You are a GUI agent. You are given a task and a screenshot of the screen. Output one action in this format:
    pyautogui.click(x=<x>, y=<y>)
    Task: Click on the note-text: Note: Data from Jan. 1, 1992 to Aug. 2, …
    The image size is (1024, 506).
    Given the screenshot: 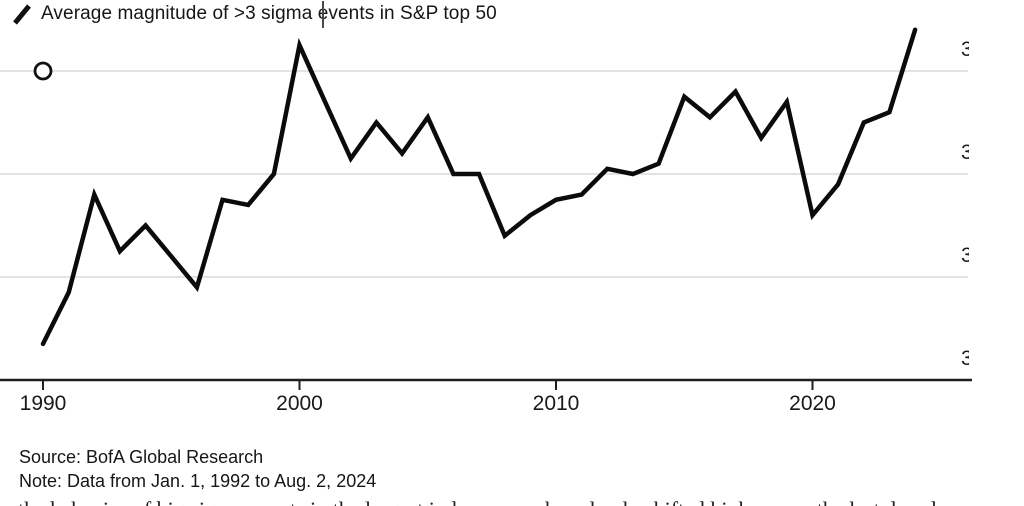 What is the action you would take?
    pyautogui.click(x=198, y=481)
    